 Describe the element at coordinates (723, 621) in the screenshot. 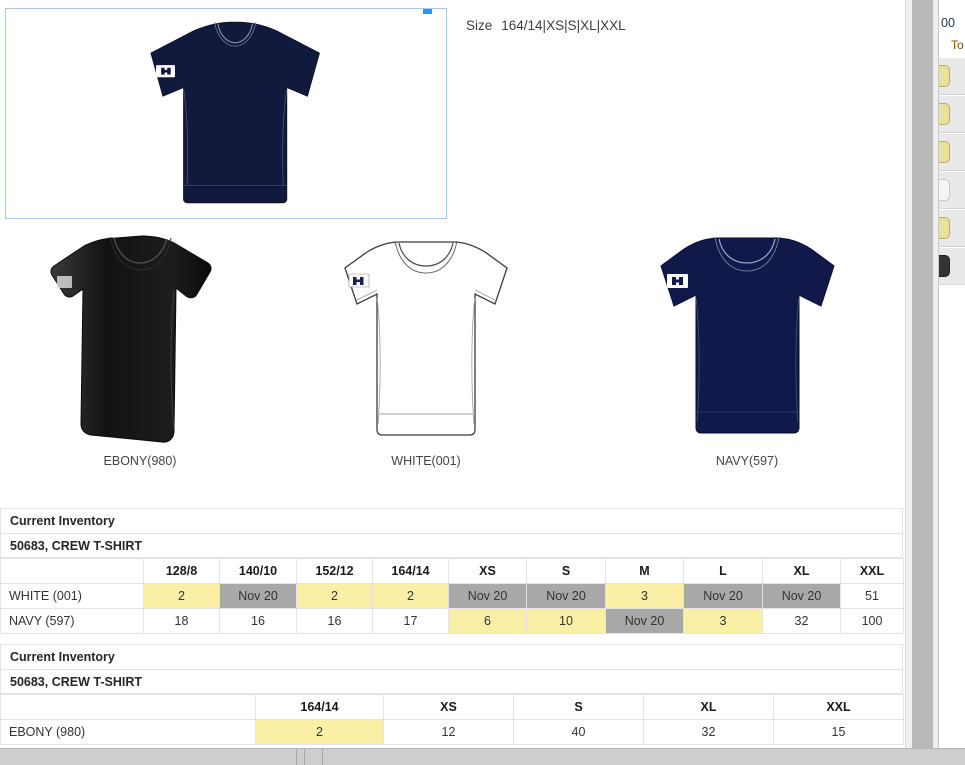

I see `inventory-1-cell-1-7: 3` at that location.